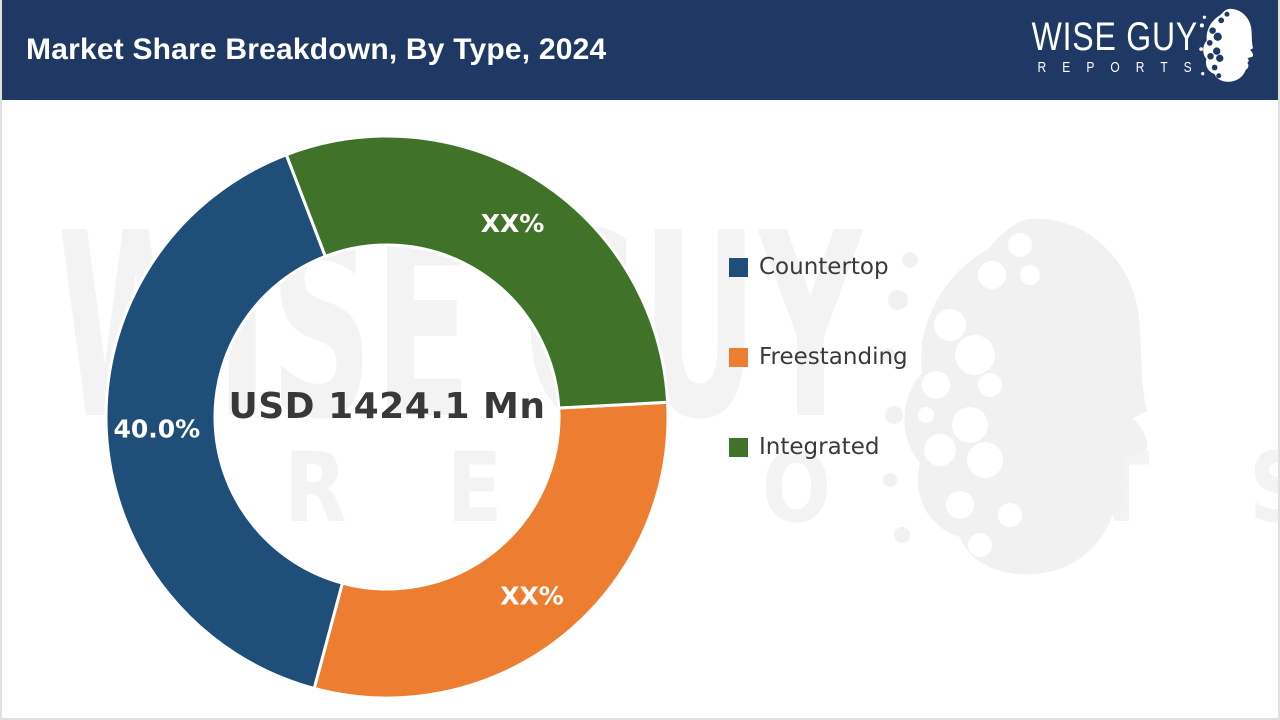 This screenshot has height=720, width=1280. Describe the element at coordinates (1114, 37) in the screenshot. I see `logo-line1: WISE GUY` at that location.